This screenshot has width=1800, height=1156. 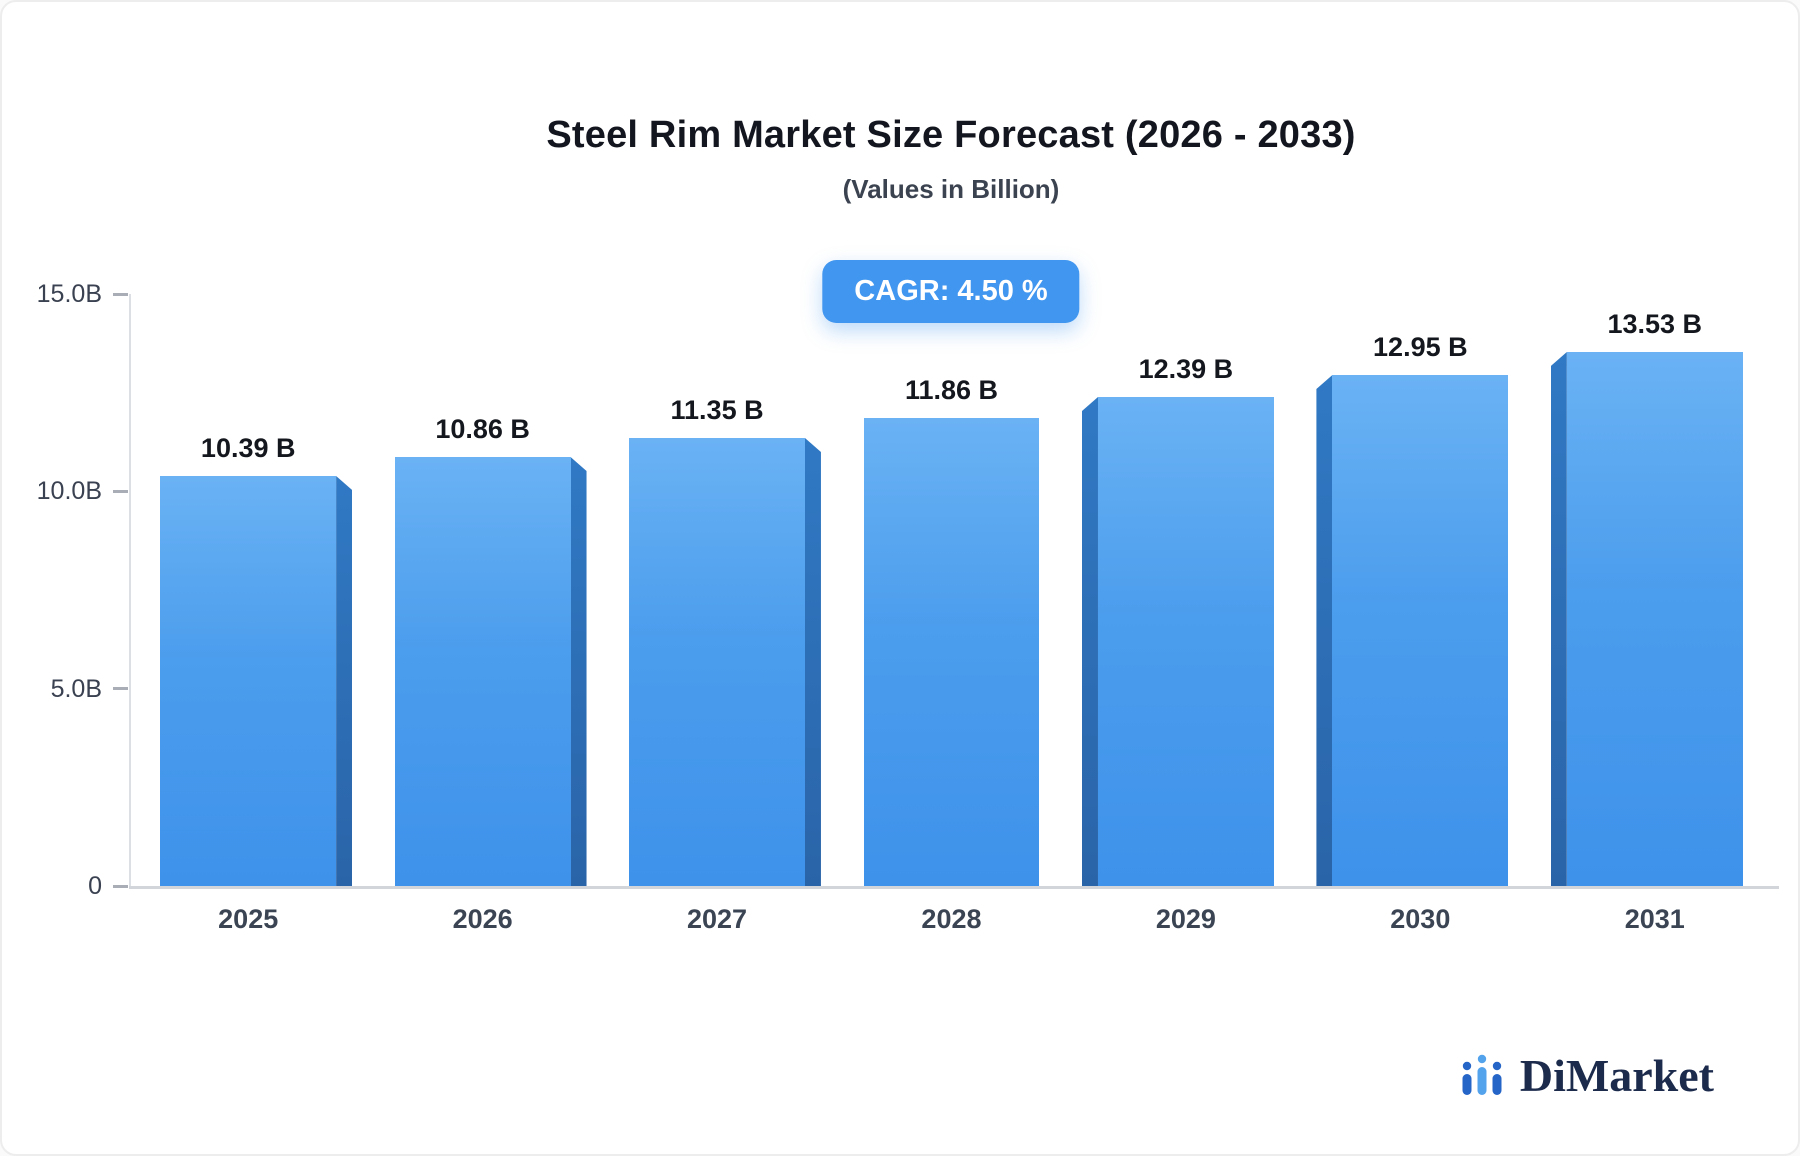 I want to click on bar-group: 11.35 B 2027, so click(x=717, y=614).